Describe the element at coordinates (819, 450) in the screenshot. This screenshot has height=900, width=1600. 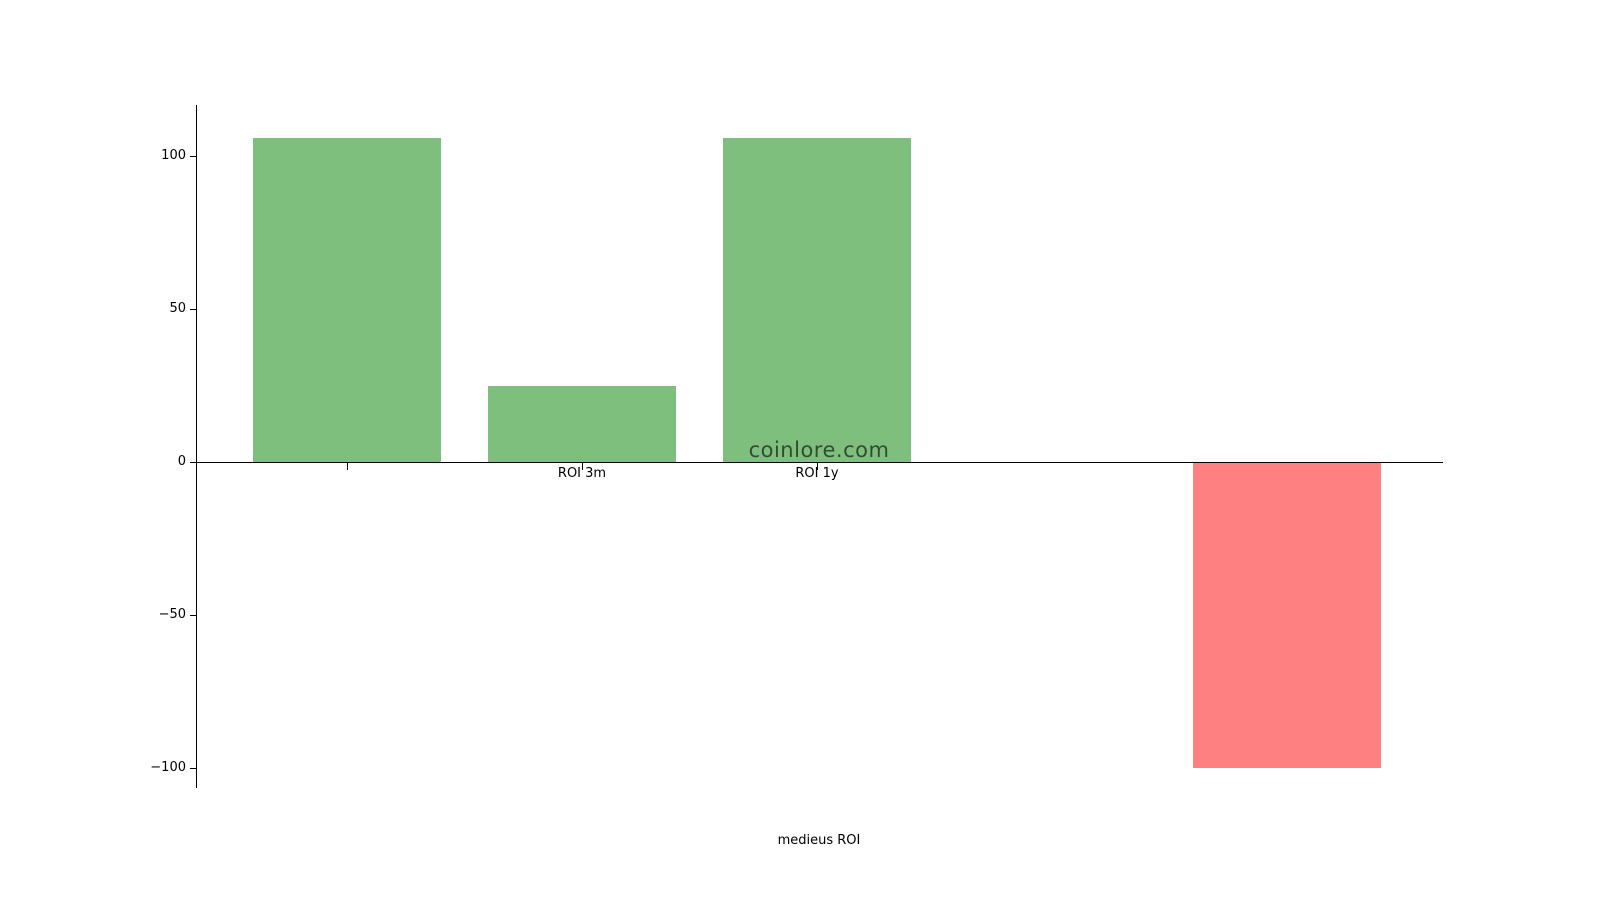
I see `watermark: coinlore.com` at that location.